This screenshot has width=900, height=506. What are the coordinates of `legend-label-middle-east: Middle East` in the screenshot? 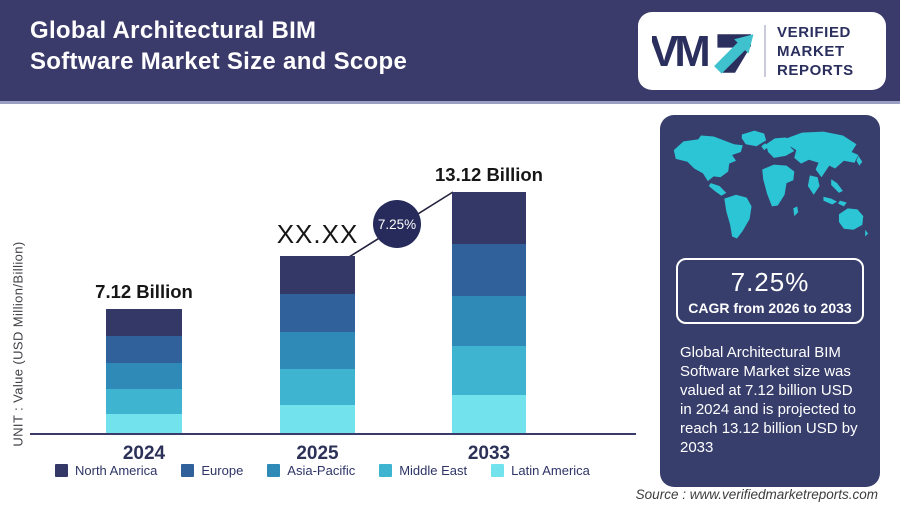 It's located at (433, 470).